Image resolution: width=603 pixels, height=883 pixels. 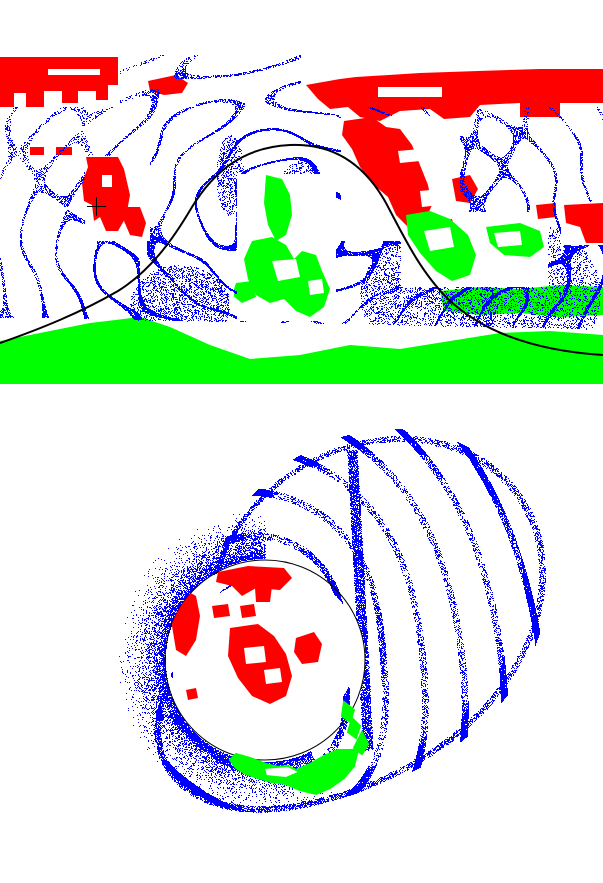 I want to click on series-globe-limb-outline, so click(x=265, y=660).